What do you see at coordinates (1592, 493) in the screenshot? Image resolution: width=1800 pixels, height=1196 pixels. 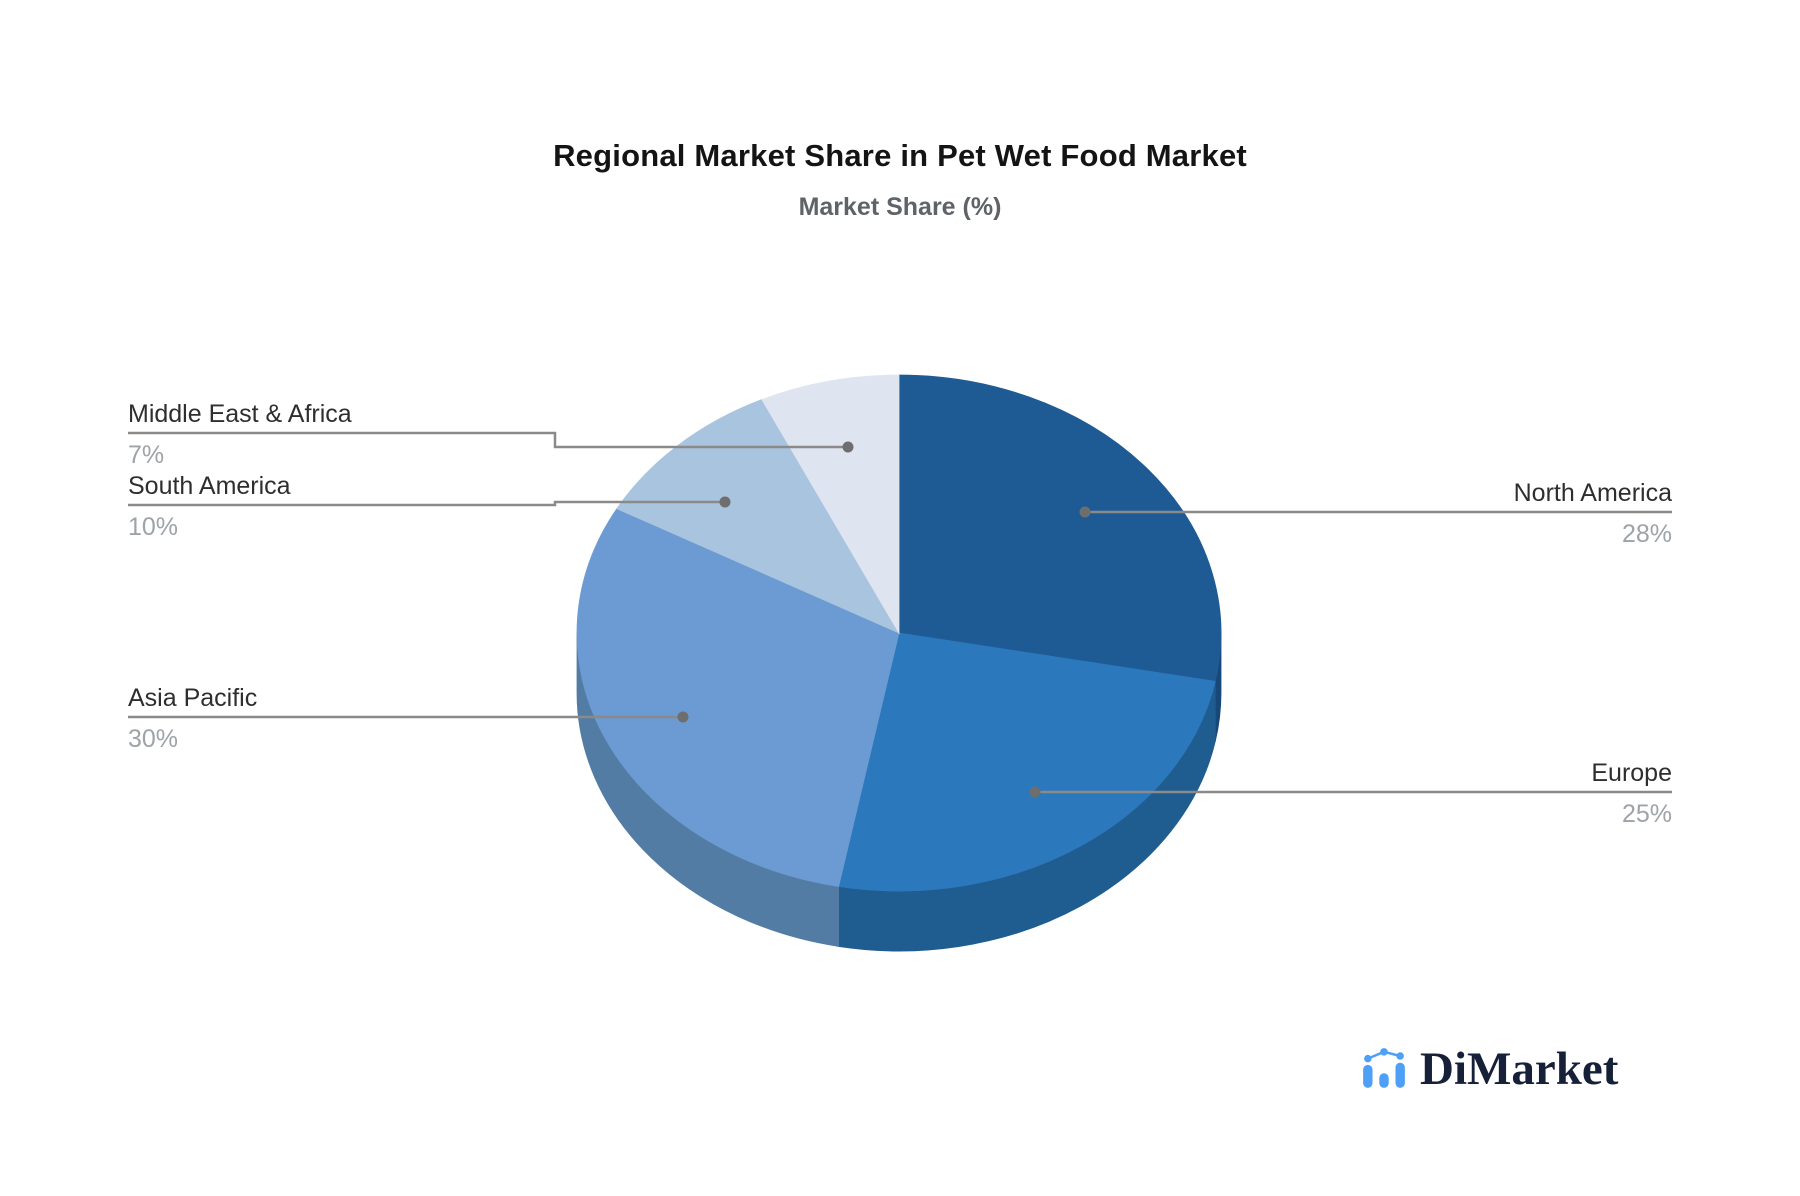 I see `slice-label-north-america: North America` at bounding box center [1592, 493].